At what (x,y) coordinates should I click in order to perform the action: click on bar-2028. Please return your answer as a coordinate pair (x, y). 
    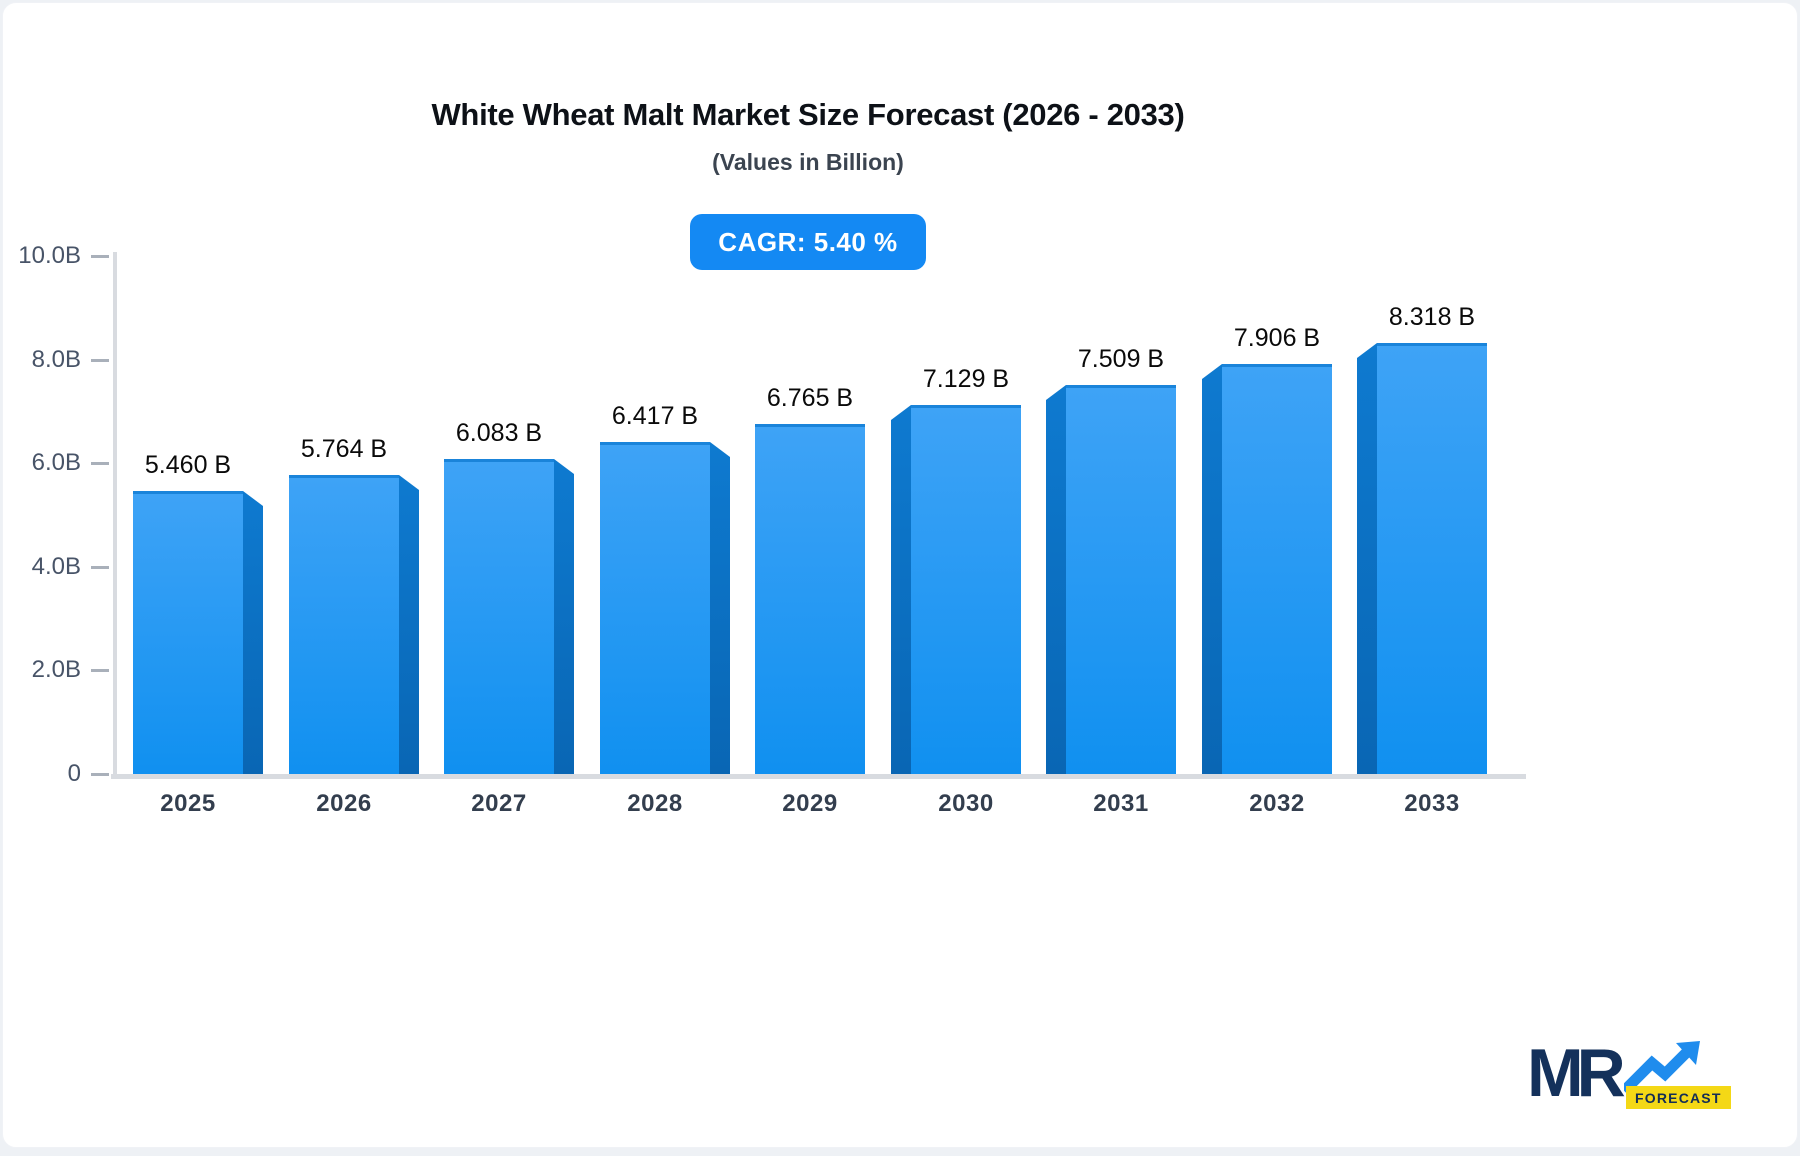
    Looking at the image, I should click on (655, 608).